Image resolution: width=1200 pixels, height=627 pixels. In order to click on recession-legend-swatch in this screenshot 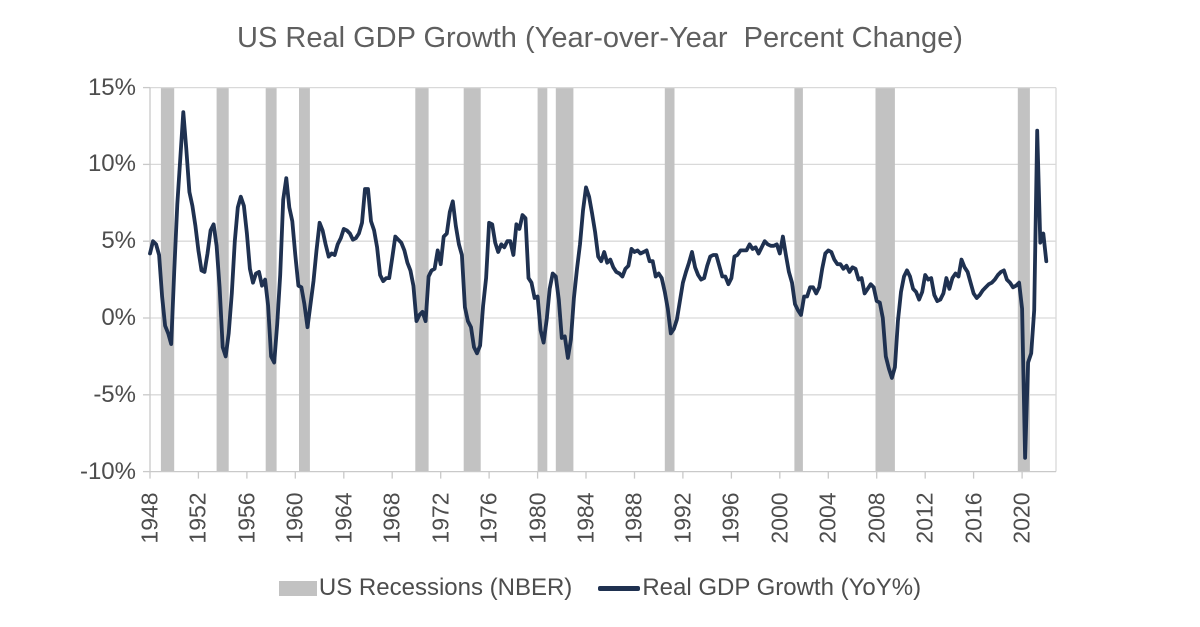, I will do `click(297, 588)`.